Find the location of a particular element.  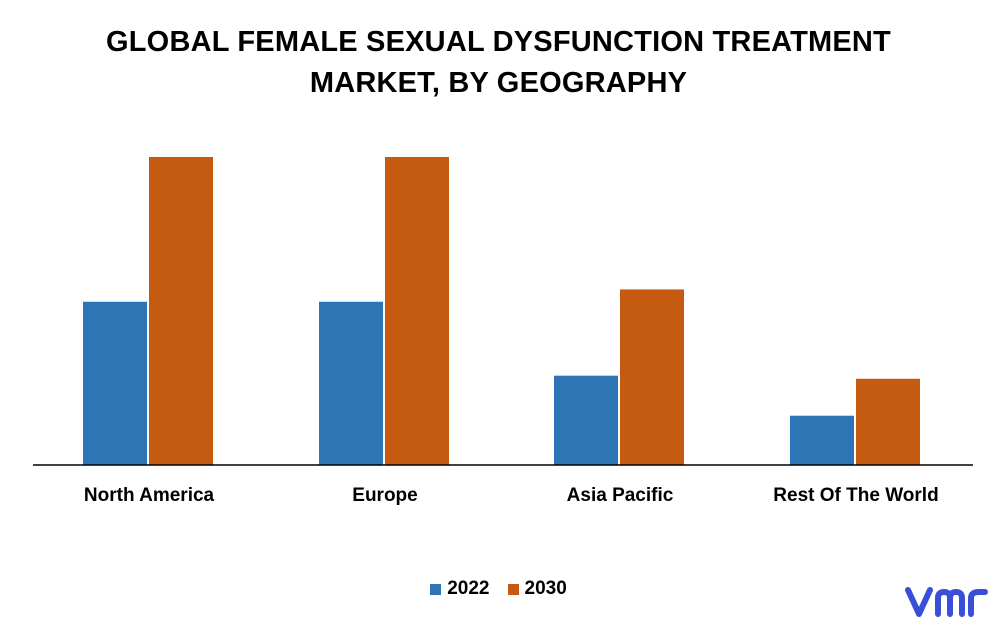

vmr-logo-icon is located at coordinates (947, 604).